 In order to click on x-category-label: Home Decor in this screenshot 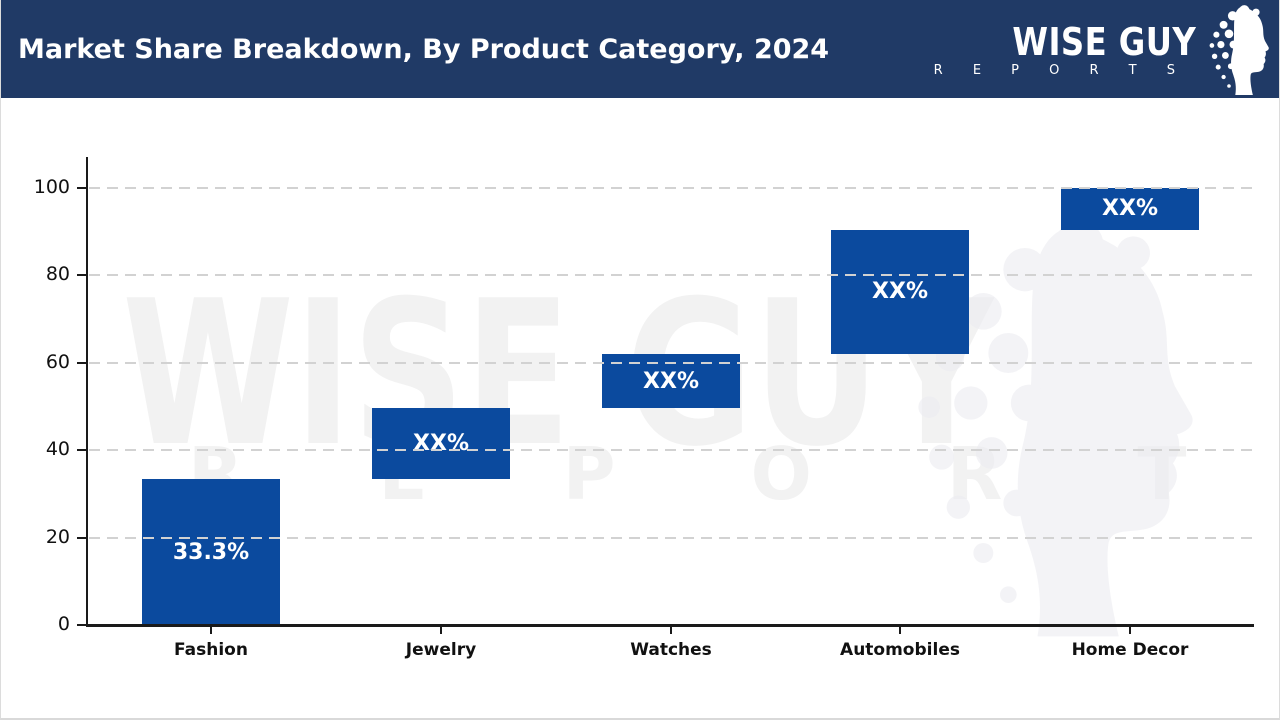, I will do `click(1130, 650)`.